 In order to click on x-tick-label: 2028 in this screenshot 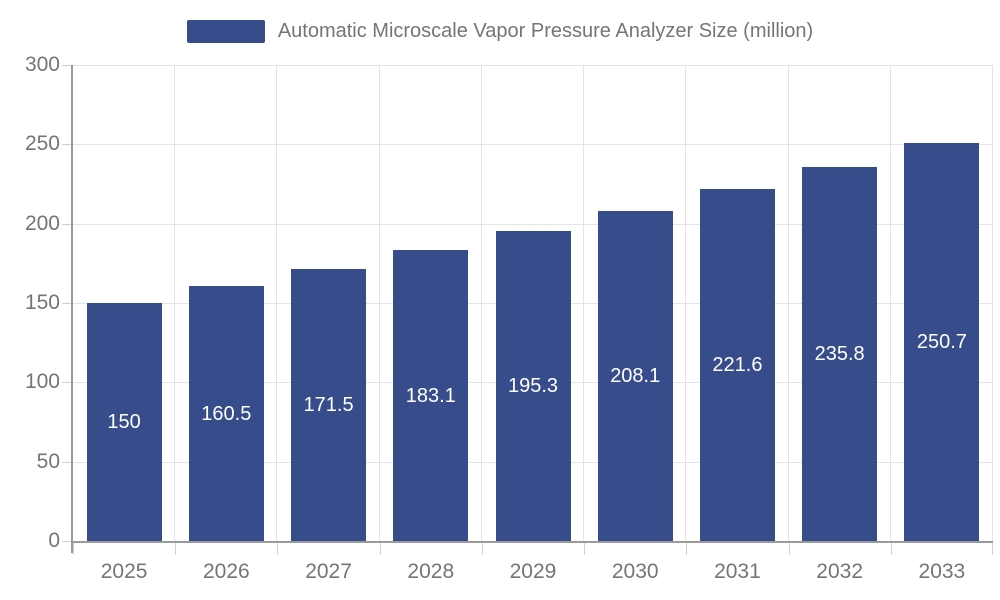, I will do `click(431, 571)`.